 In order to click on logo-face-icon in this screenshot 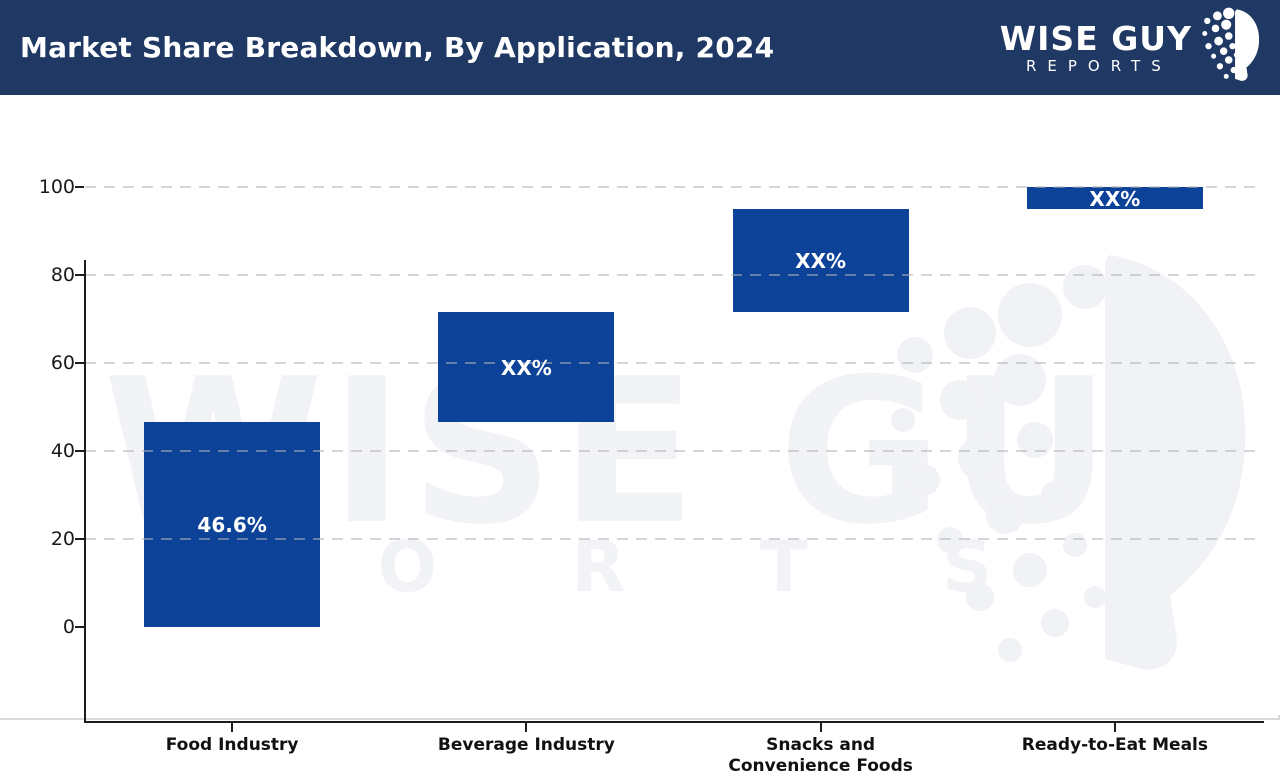, I will do `click(1231, 44)`.